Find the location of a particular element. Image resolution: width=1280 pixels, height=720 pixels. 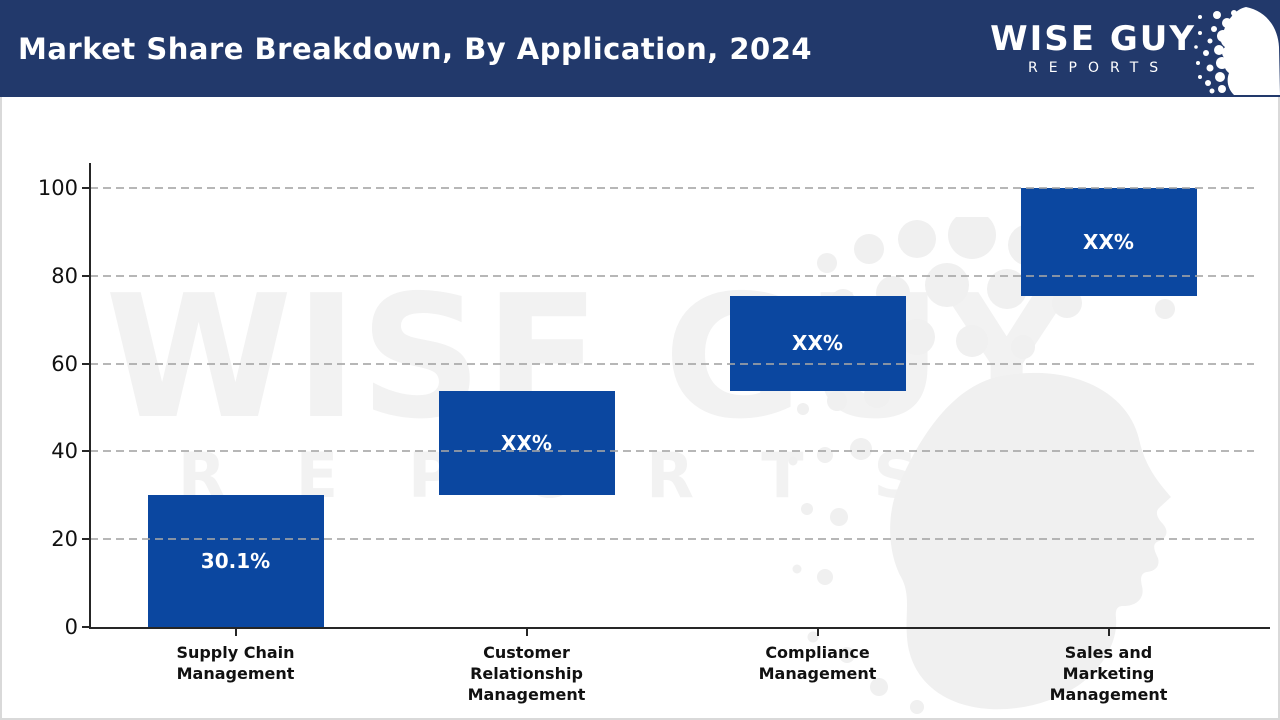

y-tick-label-80: 80 is located at coordinates (64, 275).